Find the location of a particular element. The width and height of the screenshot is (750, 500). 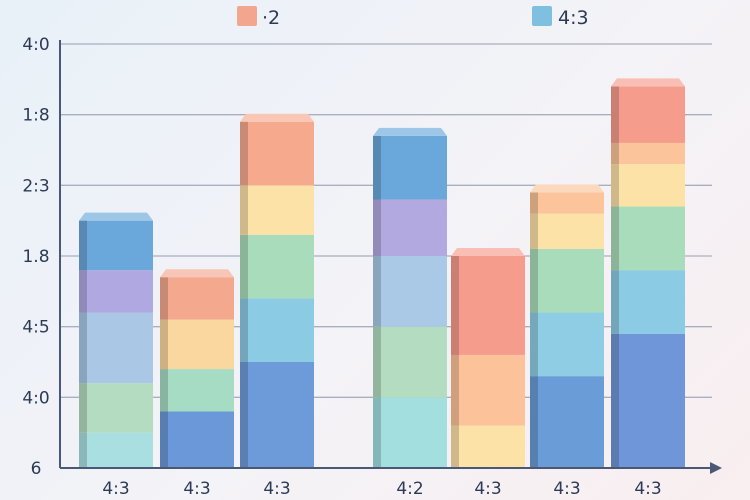

y-tick-label: 4:0 is located at coordinates (35, 45).